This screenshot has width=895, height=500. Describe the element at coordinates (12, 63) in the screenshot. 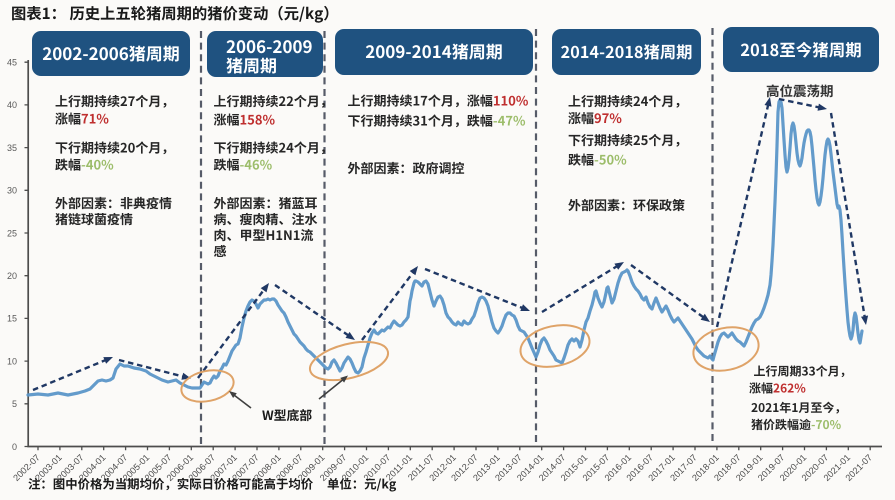

I see `svg-text: 45` at that location.